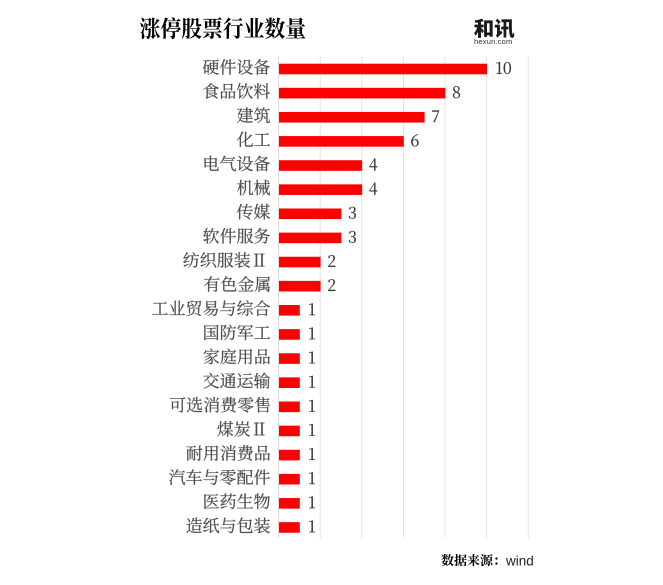 This screenshot has width=663, height=585. Describe the element at coordinates (519, 561) in the screenshot. I see `svg-text: wind` at that location.